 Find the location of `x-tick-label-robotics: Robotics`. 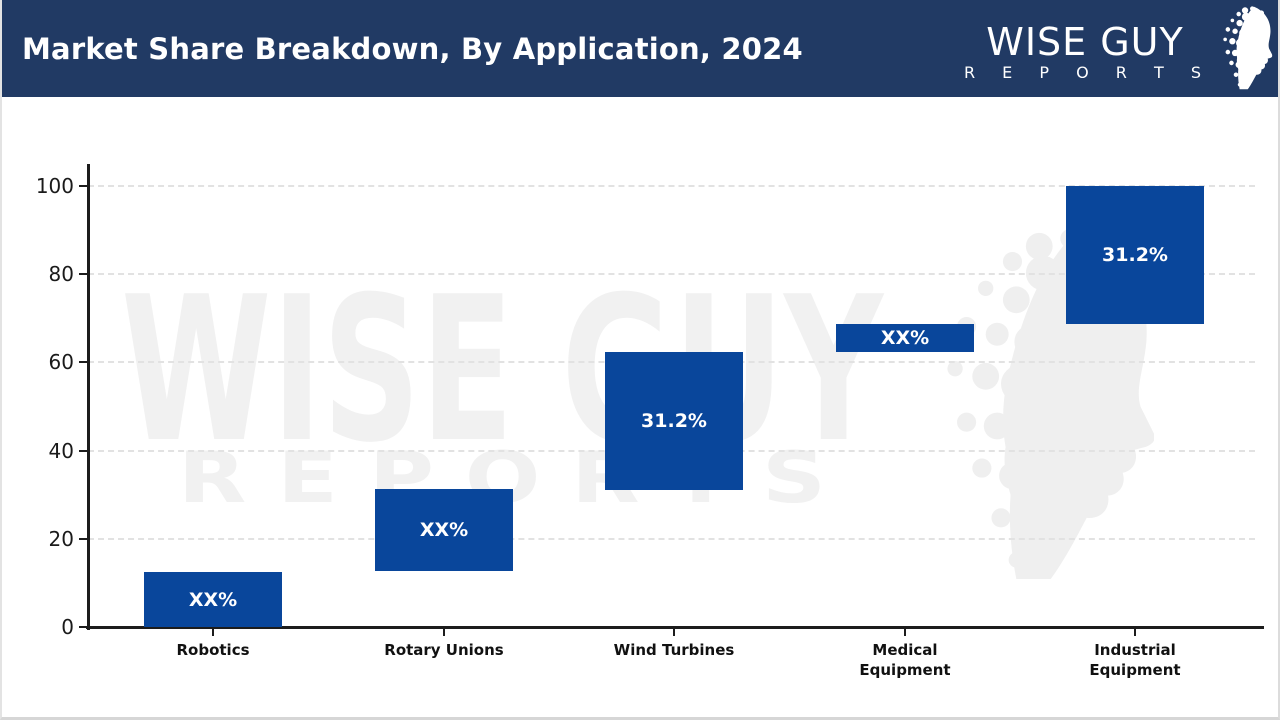

x-tick-label-robotics: Robotics is located at coordinates (213, 650).